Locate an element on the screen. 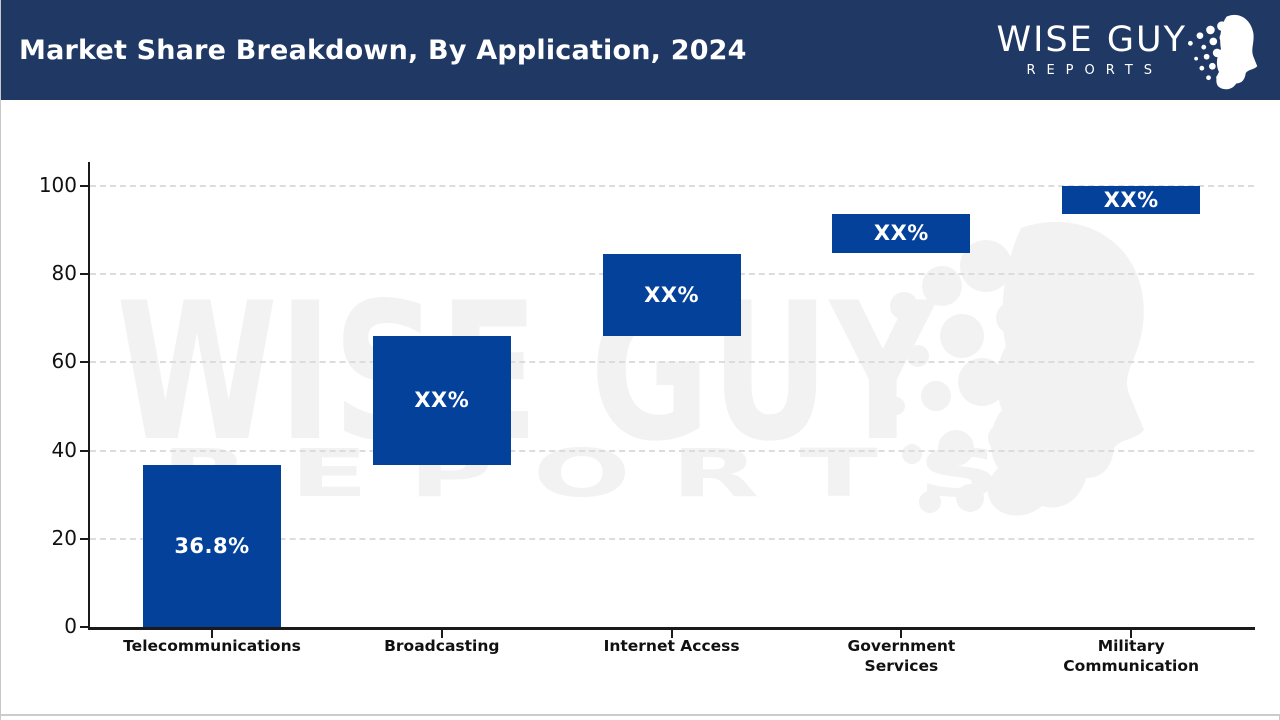 This screenshot has width=1280, height=720. x-category-label: Military Communication is located at coordinates (1131, 656).